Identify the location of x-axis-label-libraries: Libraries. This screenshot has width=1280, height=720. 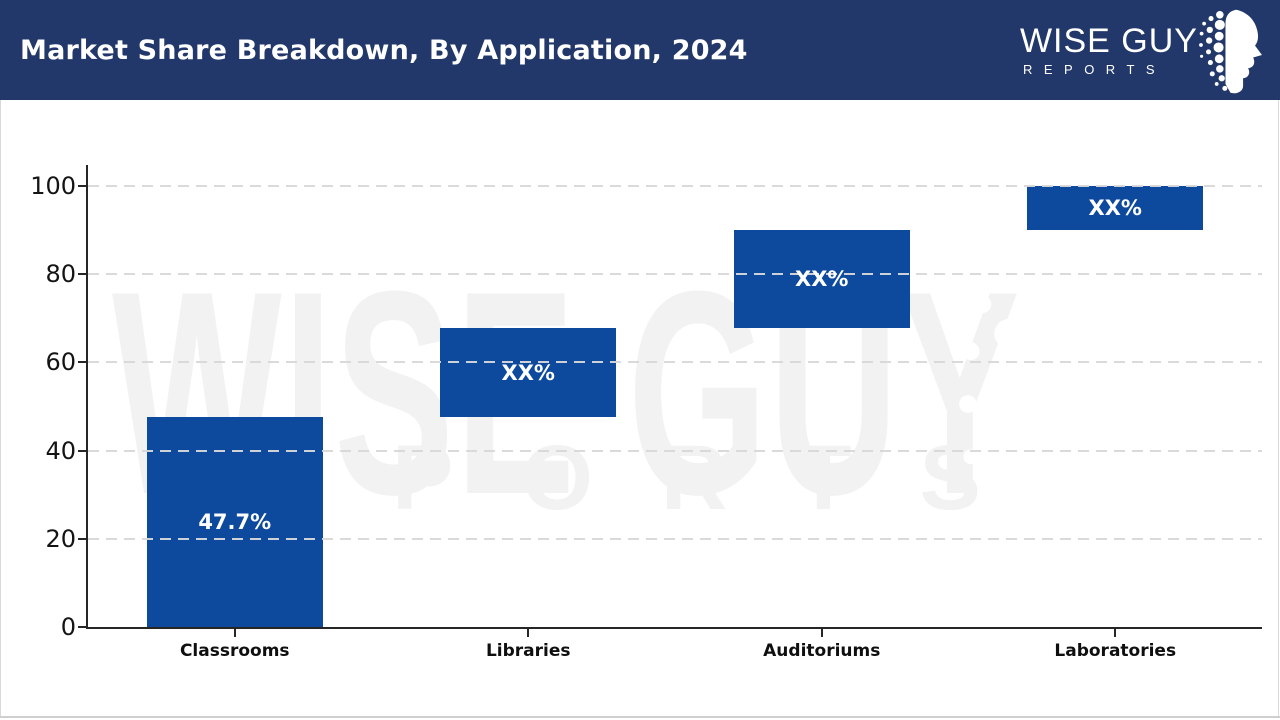
(528, 651).